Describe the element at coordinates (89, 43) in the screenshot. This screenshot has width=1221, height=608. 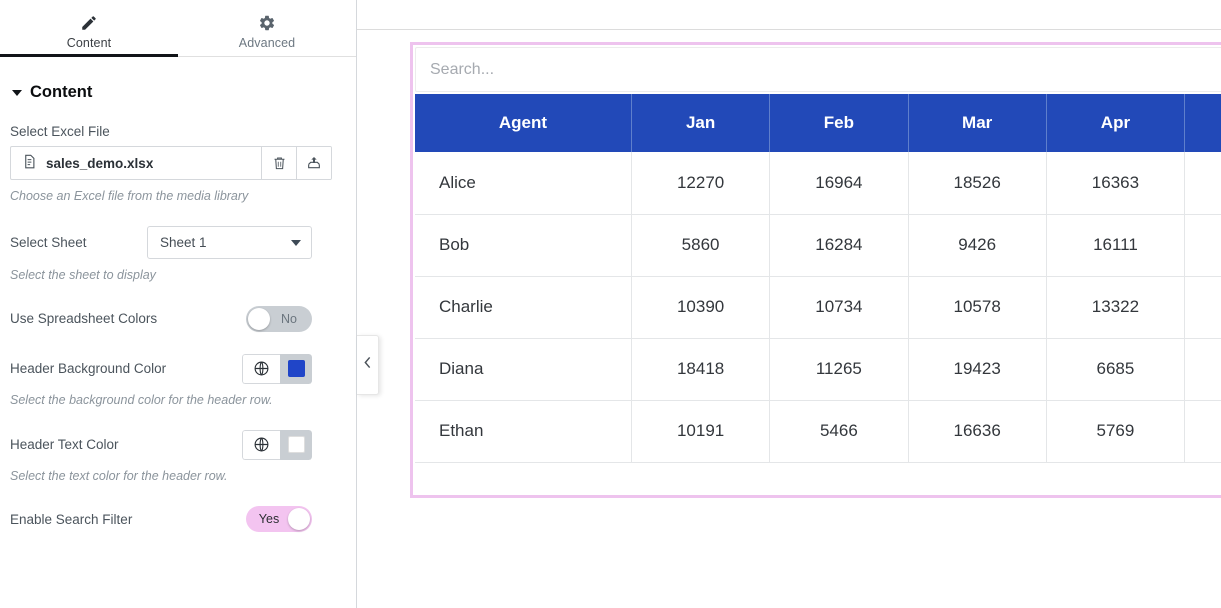
I see `tab-content-label: Content` at that location.